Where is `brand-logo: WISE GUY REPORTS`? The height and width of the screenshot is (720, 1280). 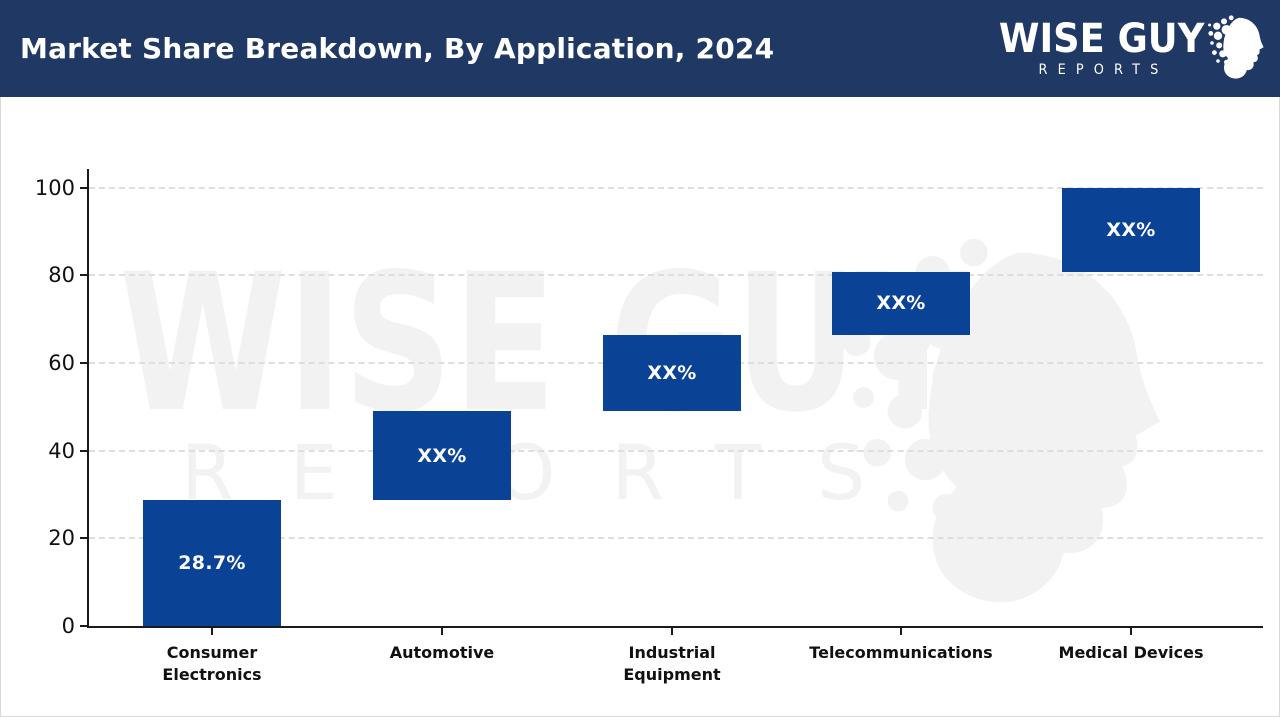
brand-logo: WISE GUY REPORTS is located at coordinates (1123, 49).